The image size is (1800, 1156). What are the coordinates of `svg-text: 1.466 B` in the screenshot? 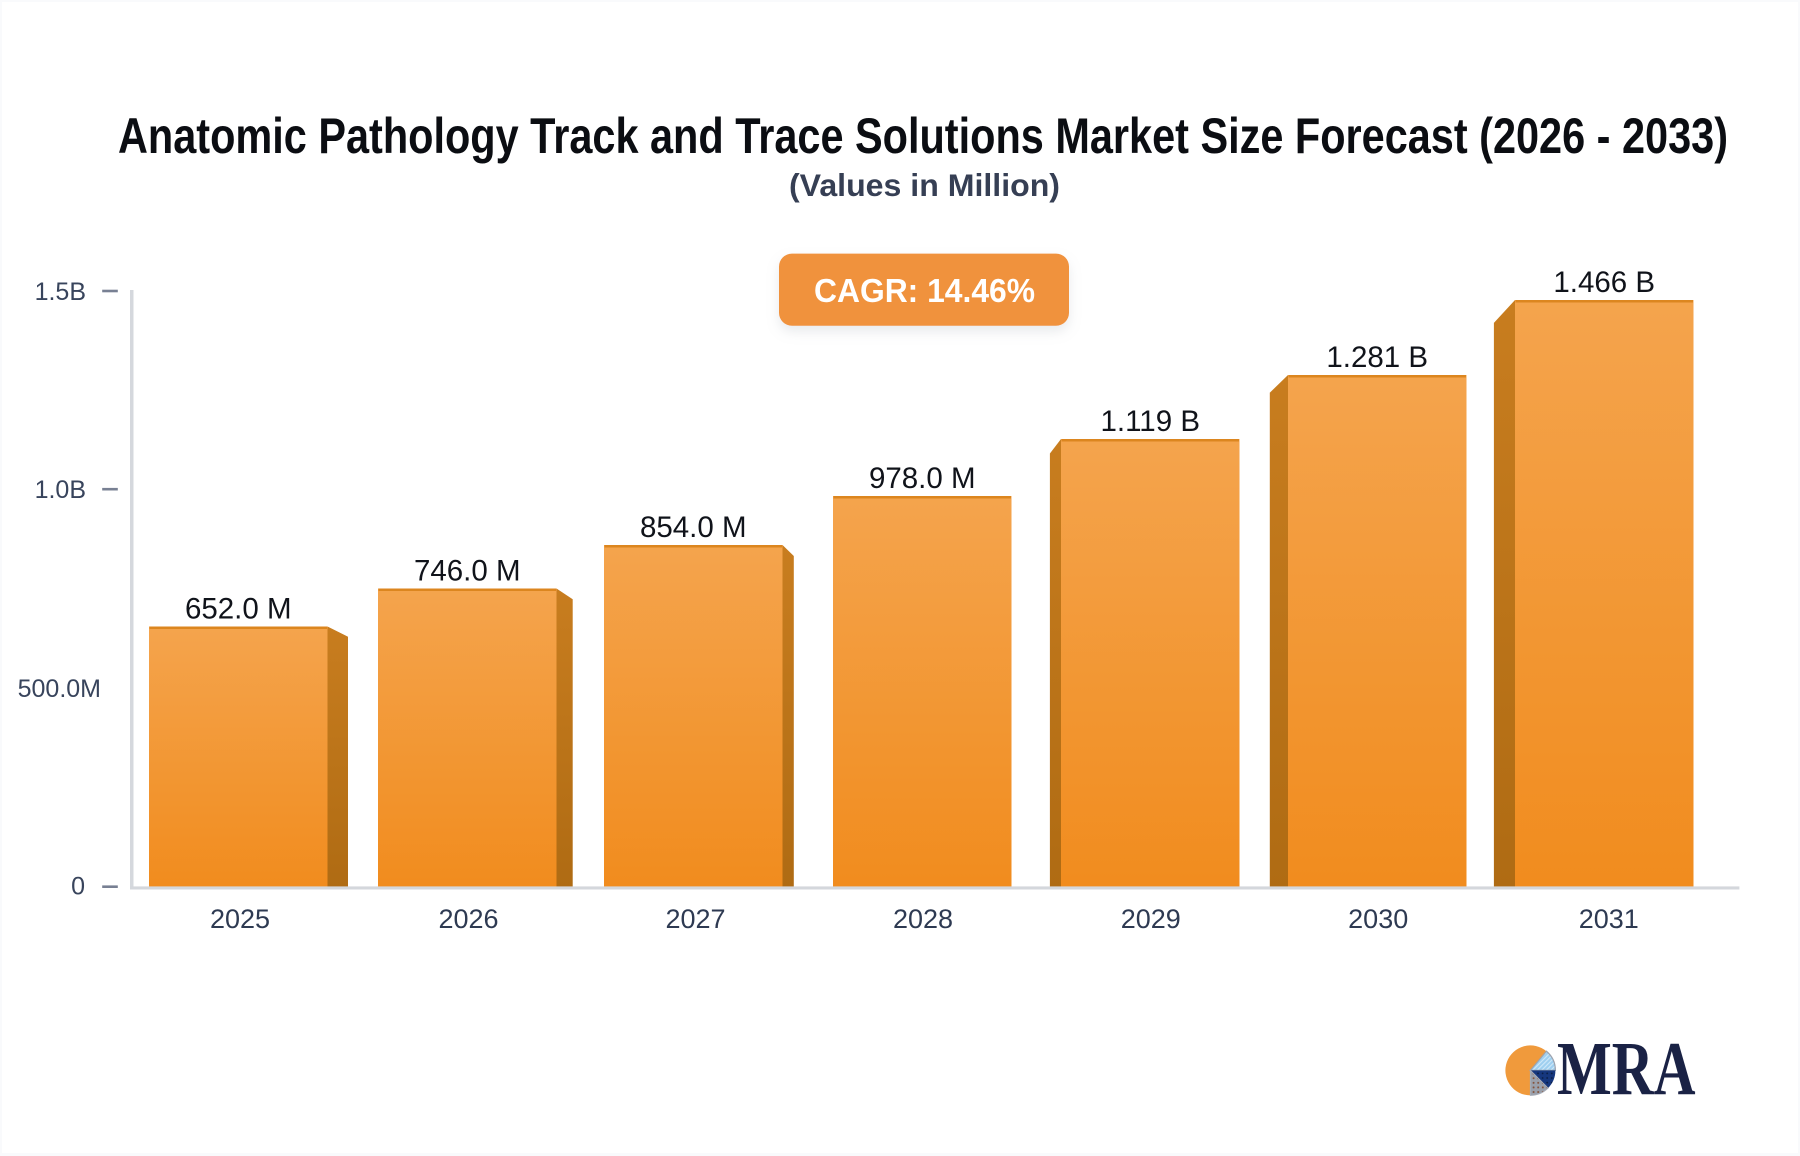 It's located at (1604, 282).